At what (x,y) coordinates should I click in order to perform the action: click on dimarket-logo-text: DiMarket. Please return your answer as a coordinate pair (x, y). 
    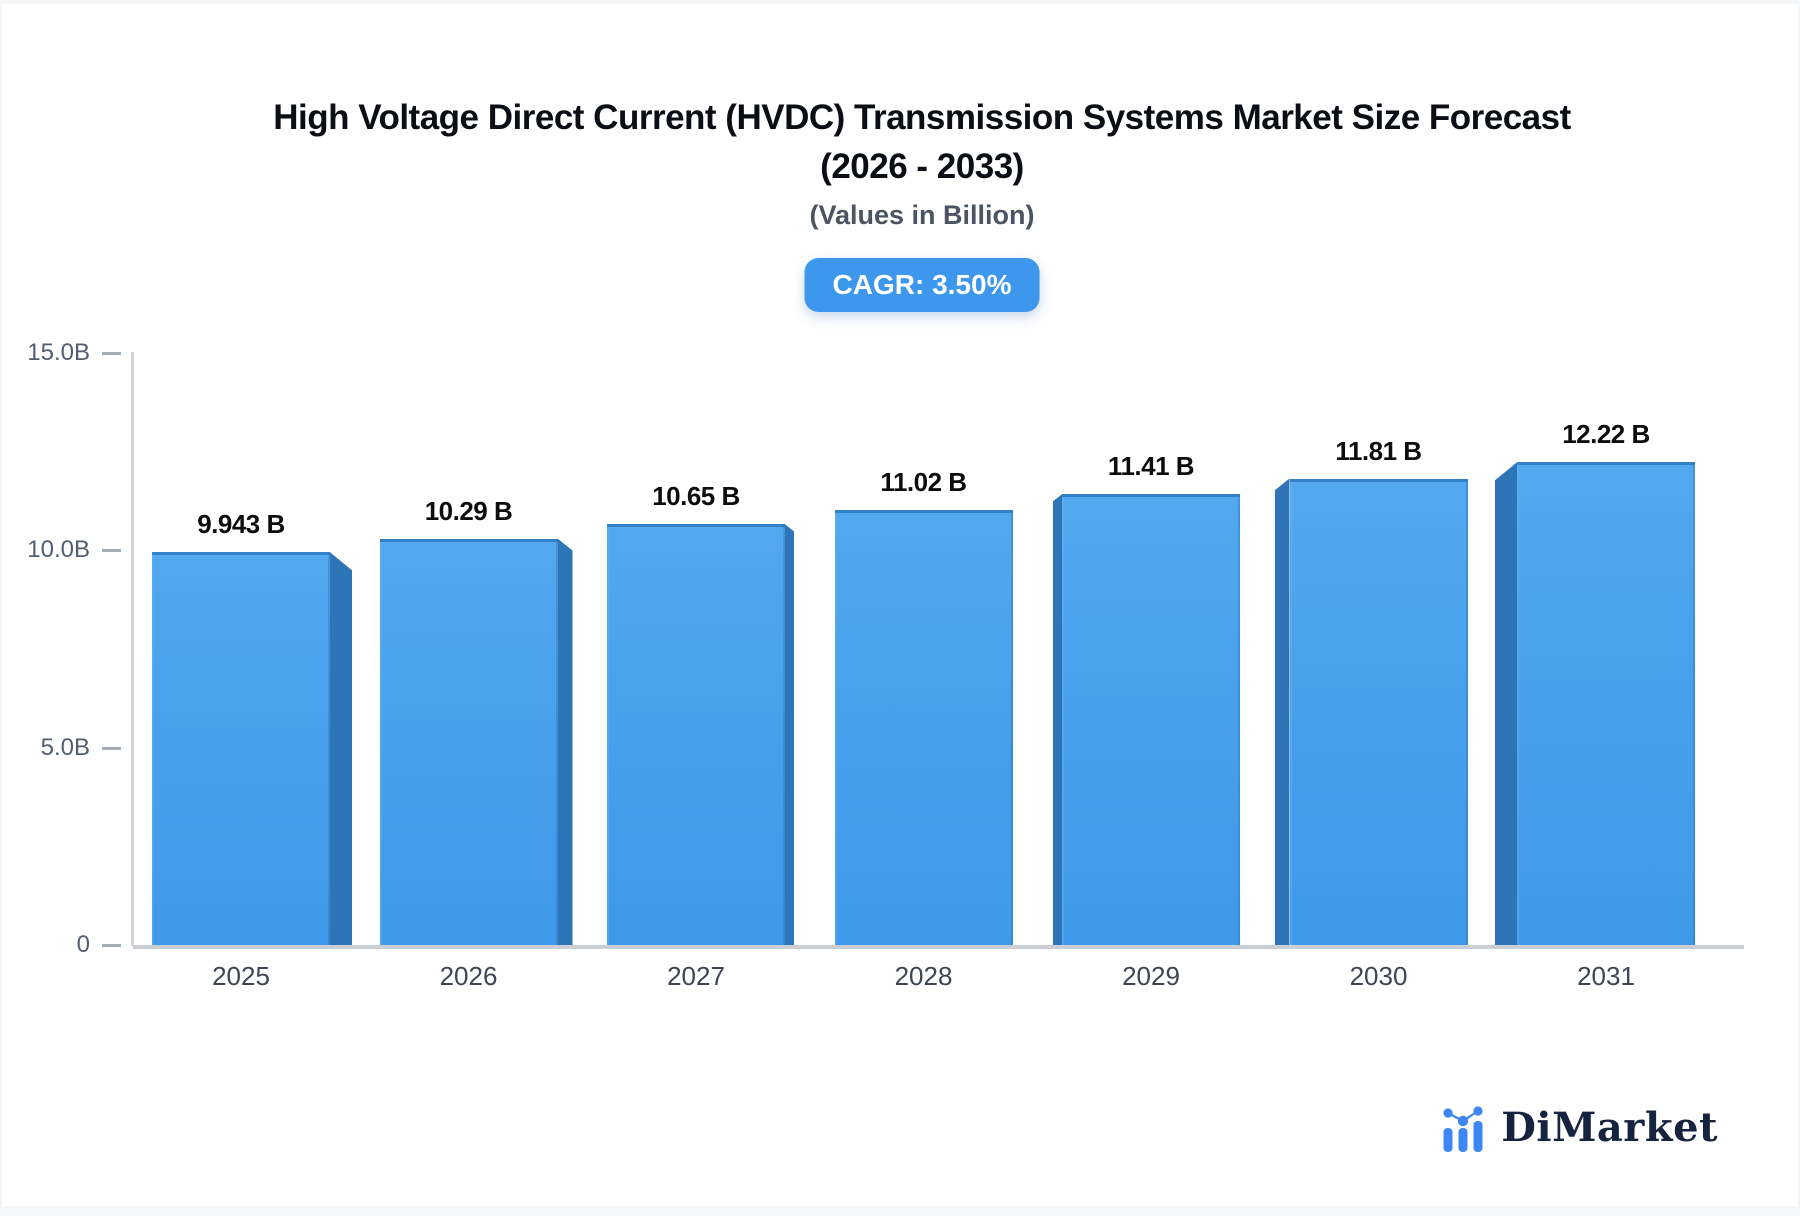
    Looking at the image, I should click on (1609, 1127).